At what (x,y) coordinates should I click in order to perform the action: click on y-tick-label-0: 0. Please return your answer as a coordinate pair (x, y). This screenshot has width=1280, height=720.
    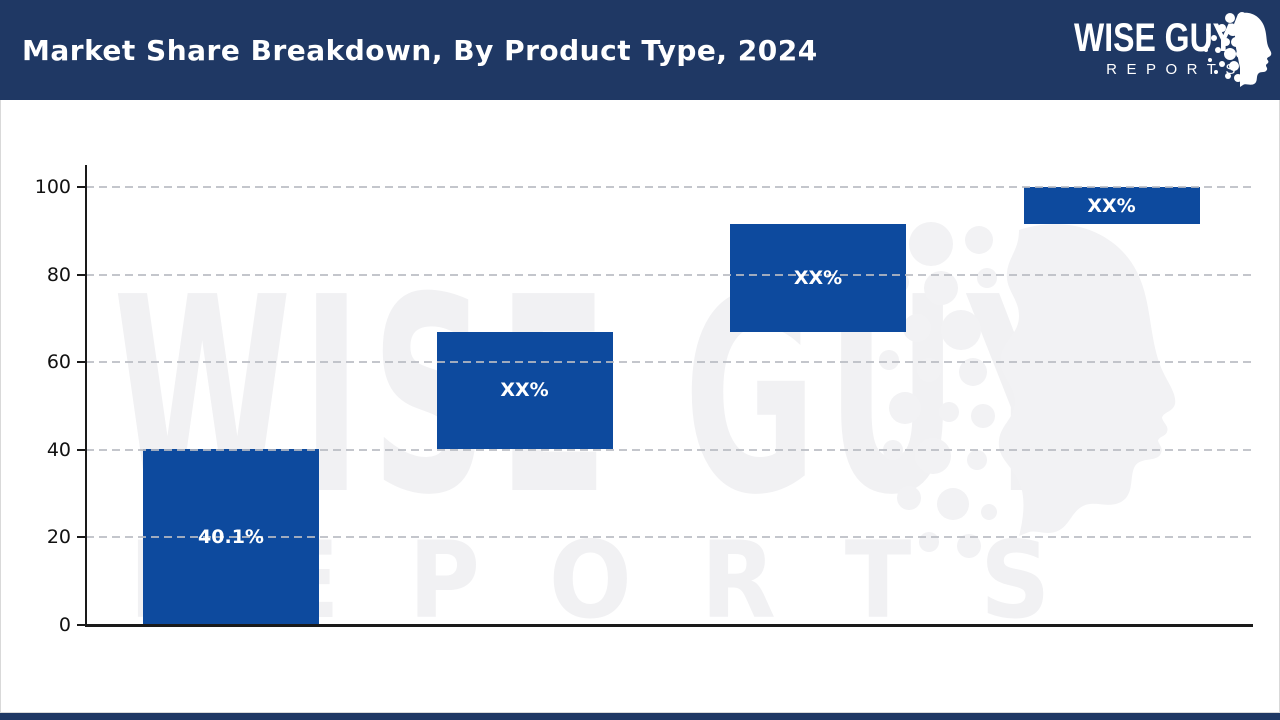
    Looking at the image, I should click on (64, 625).